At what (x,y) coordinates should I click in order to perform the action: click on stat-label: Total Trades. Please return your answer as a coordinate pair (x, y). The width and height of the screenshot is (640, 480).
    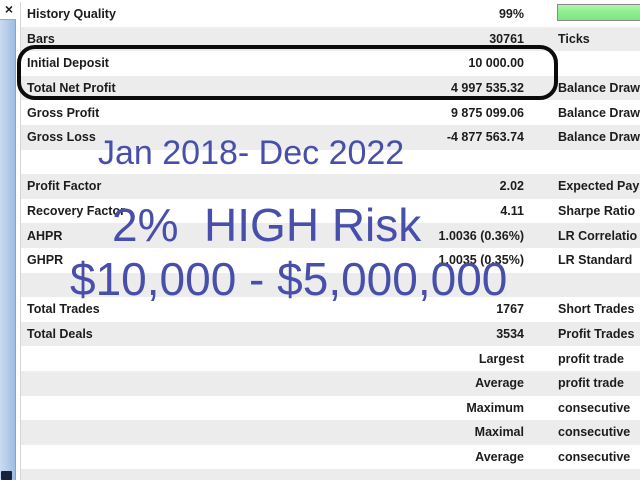
    Looking at the image, I should click on (63, 309).